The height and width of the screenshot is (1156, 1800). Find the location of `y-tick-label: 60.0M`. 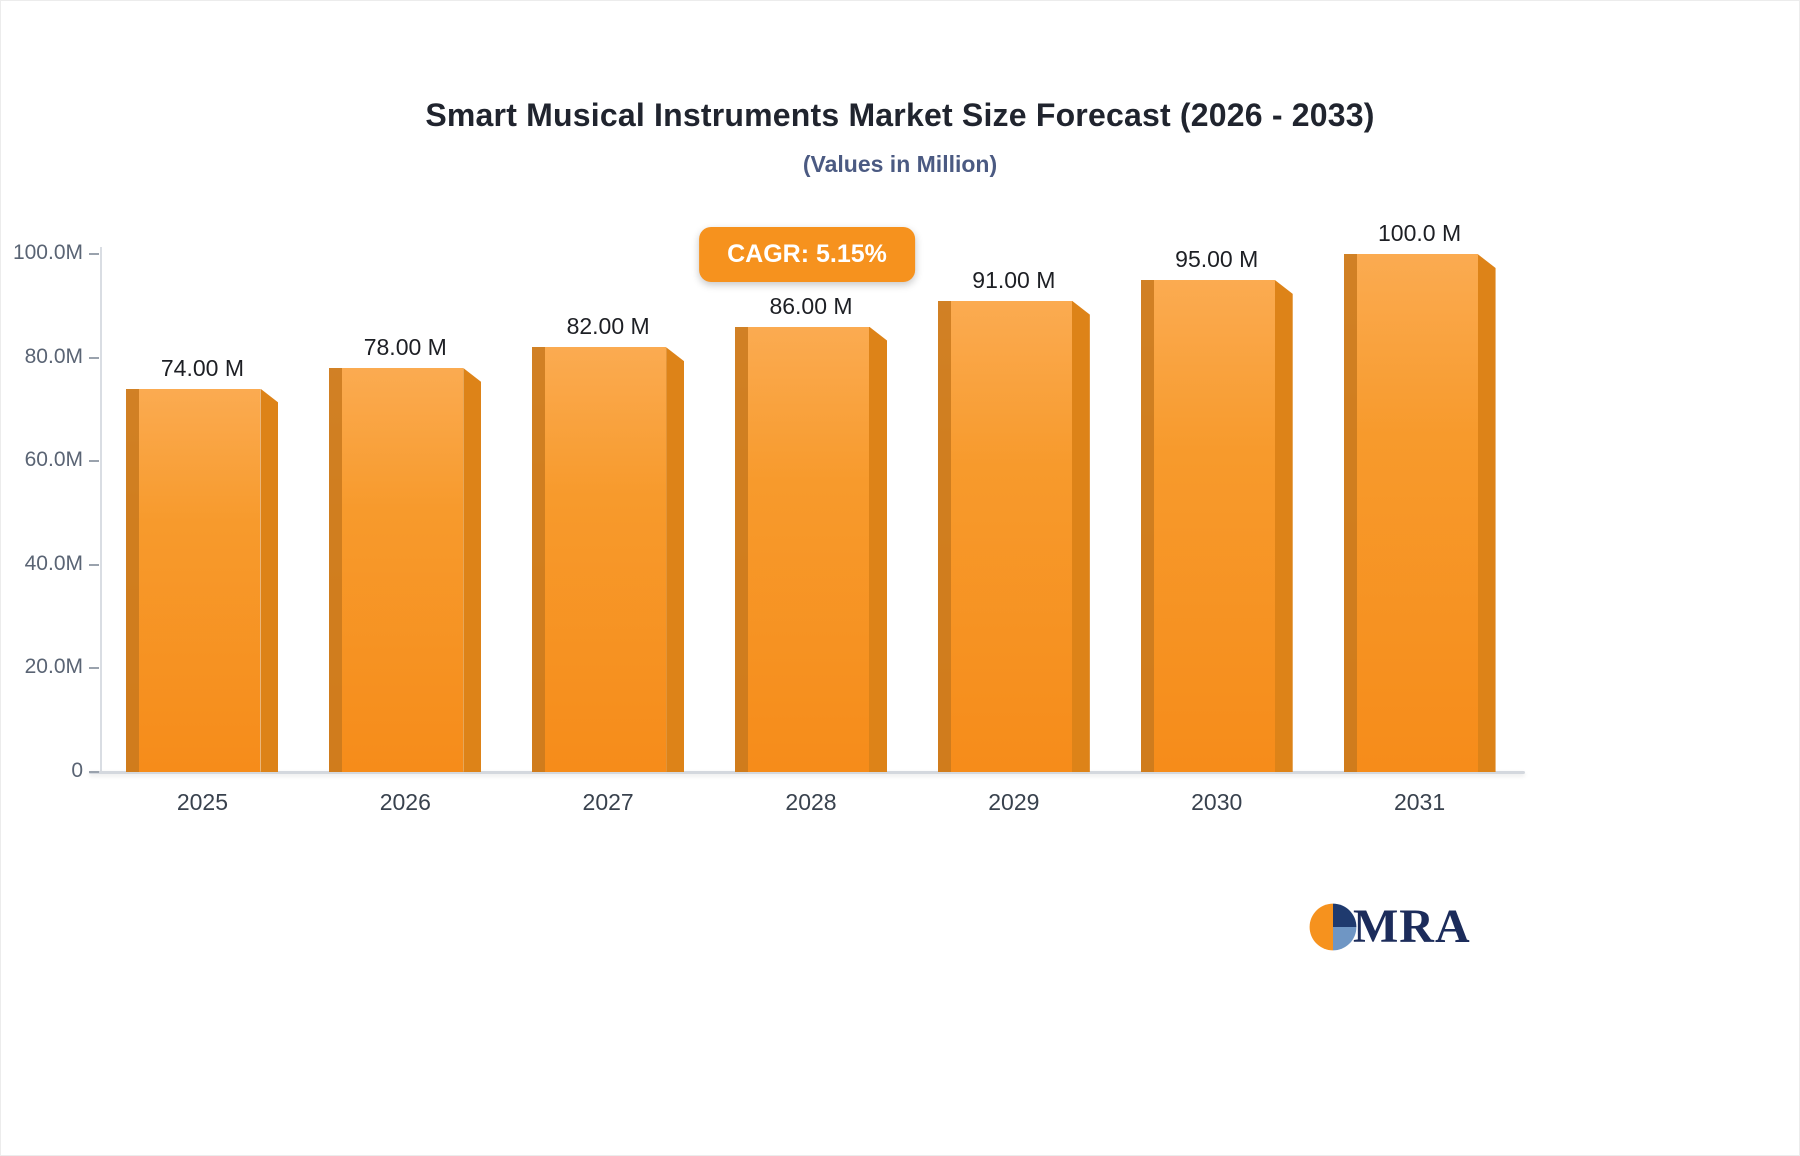

y-tick-label: 60.0M is located at coordinates (53, 460).